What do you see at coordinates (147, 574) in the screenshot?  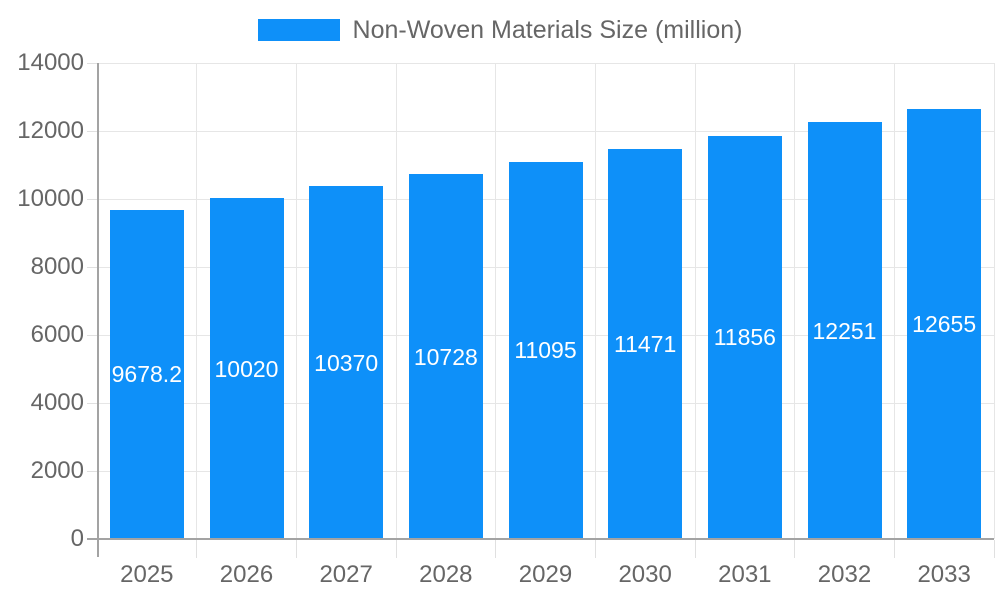 I see `x-axis-tick-label: 2025` at bounding box center [147, 574].